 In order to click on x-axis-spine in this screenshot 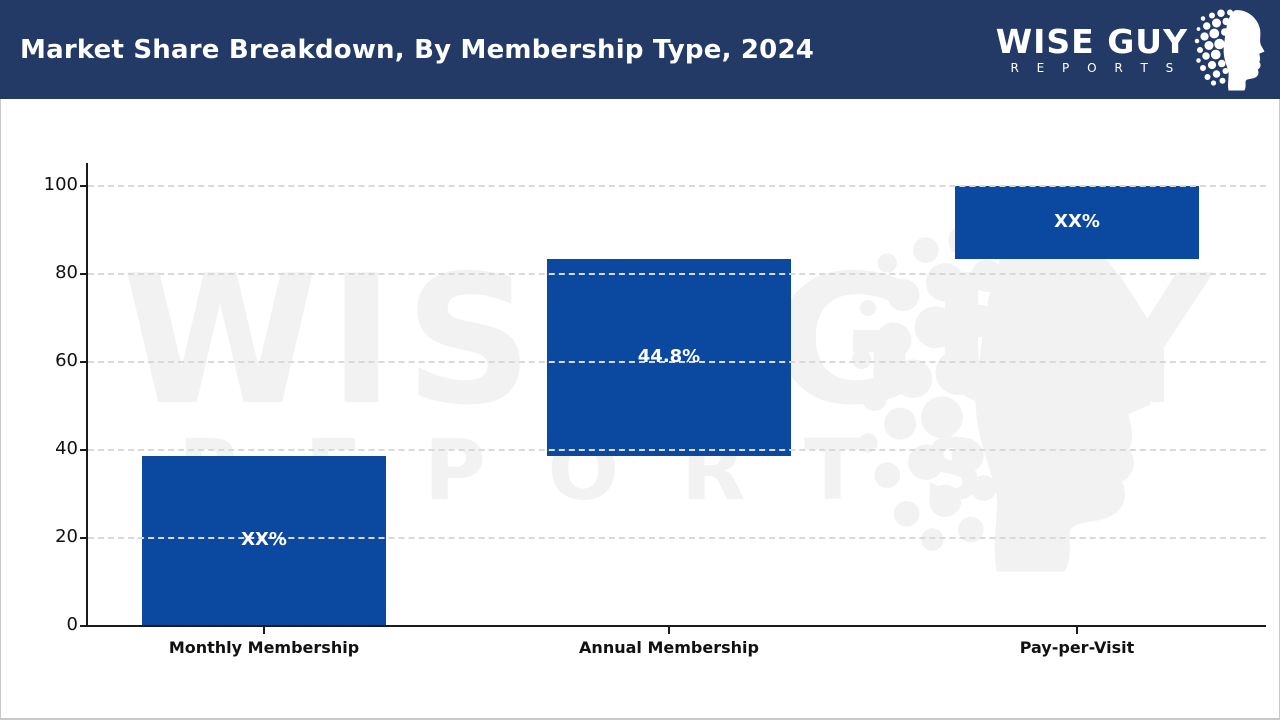, I will do `click(676, 626)`.